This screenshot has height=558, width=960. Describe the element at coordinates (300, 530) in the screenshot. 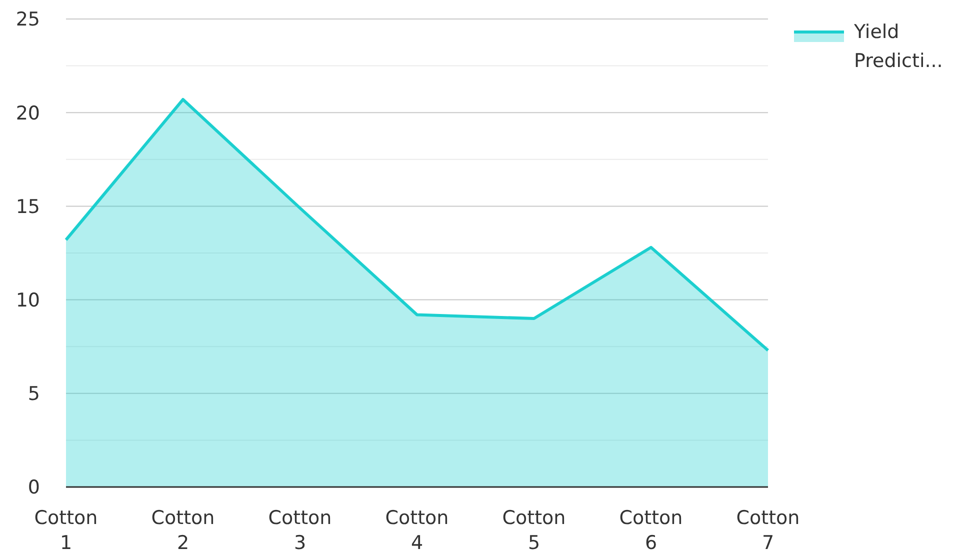

I see `x-tick-label: Cotton 3` at that location.